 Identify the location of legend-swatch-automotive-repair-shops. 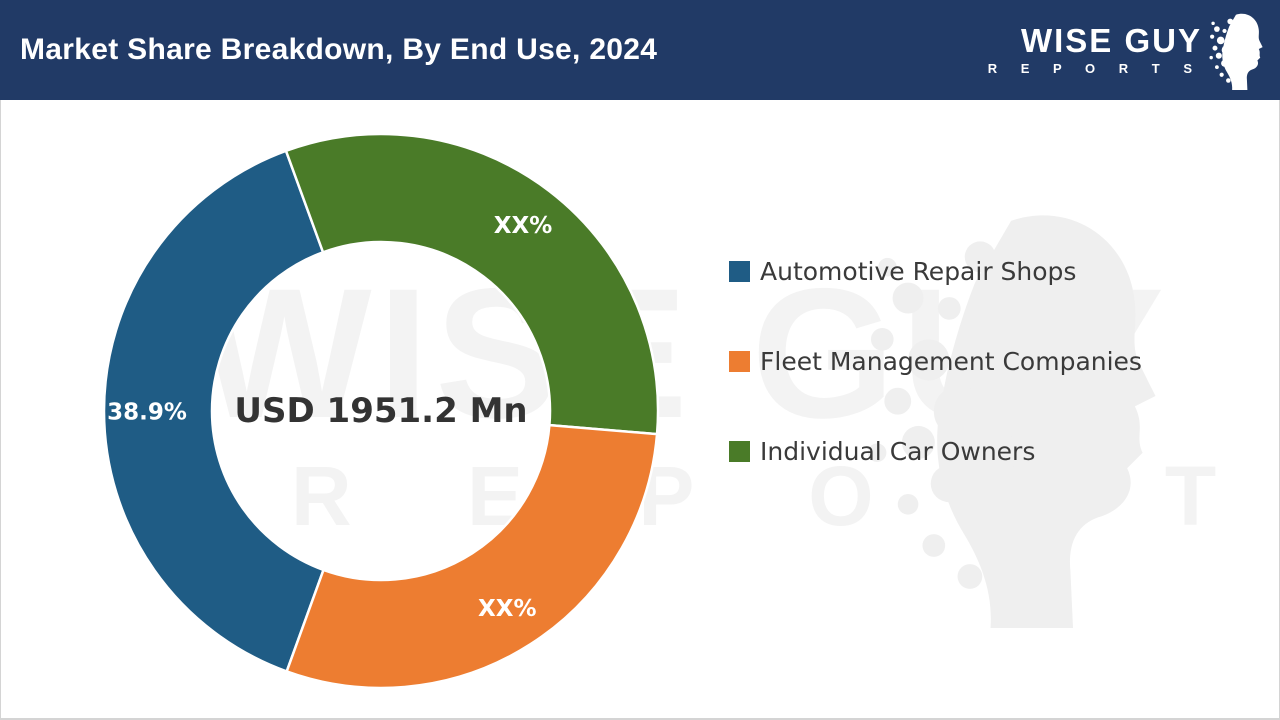
(739, 271).